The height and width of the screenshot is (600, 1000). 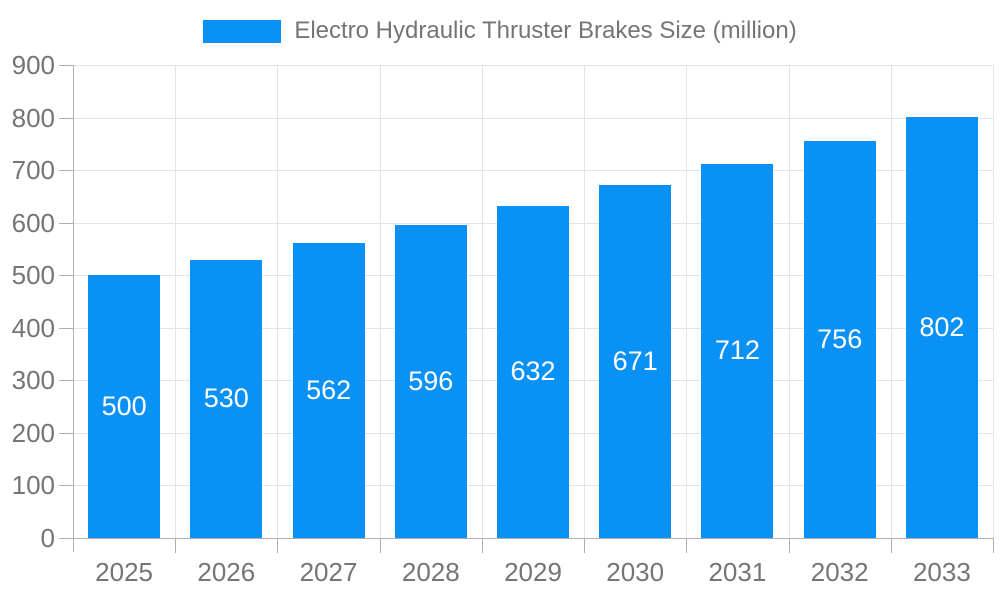 I want to click on y-axis-line, so click(x=73, y=308).